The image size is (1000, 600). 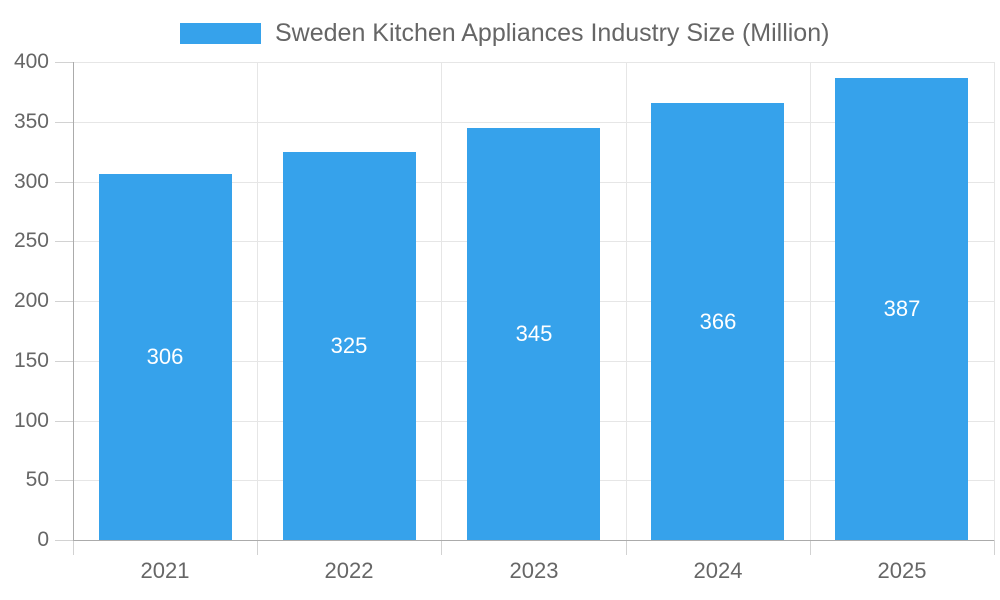 I want to click on x-axis-line, so click(x=533, y=540).